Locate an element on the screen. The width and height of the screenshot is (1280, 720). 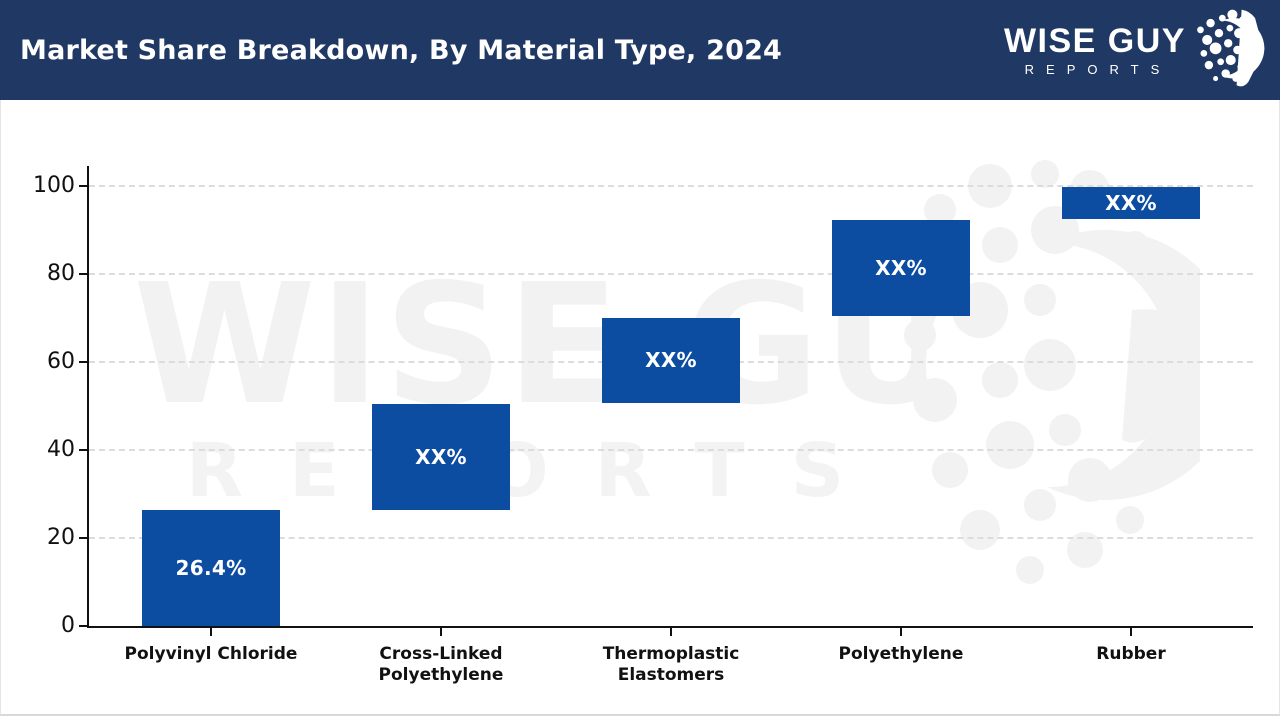
logo-text: WISE GUY REPORTS is located at coordinates (1095, 50).